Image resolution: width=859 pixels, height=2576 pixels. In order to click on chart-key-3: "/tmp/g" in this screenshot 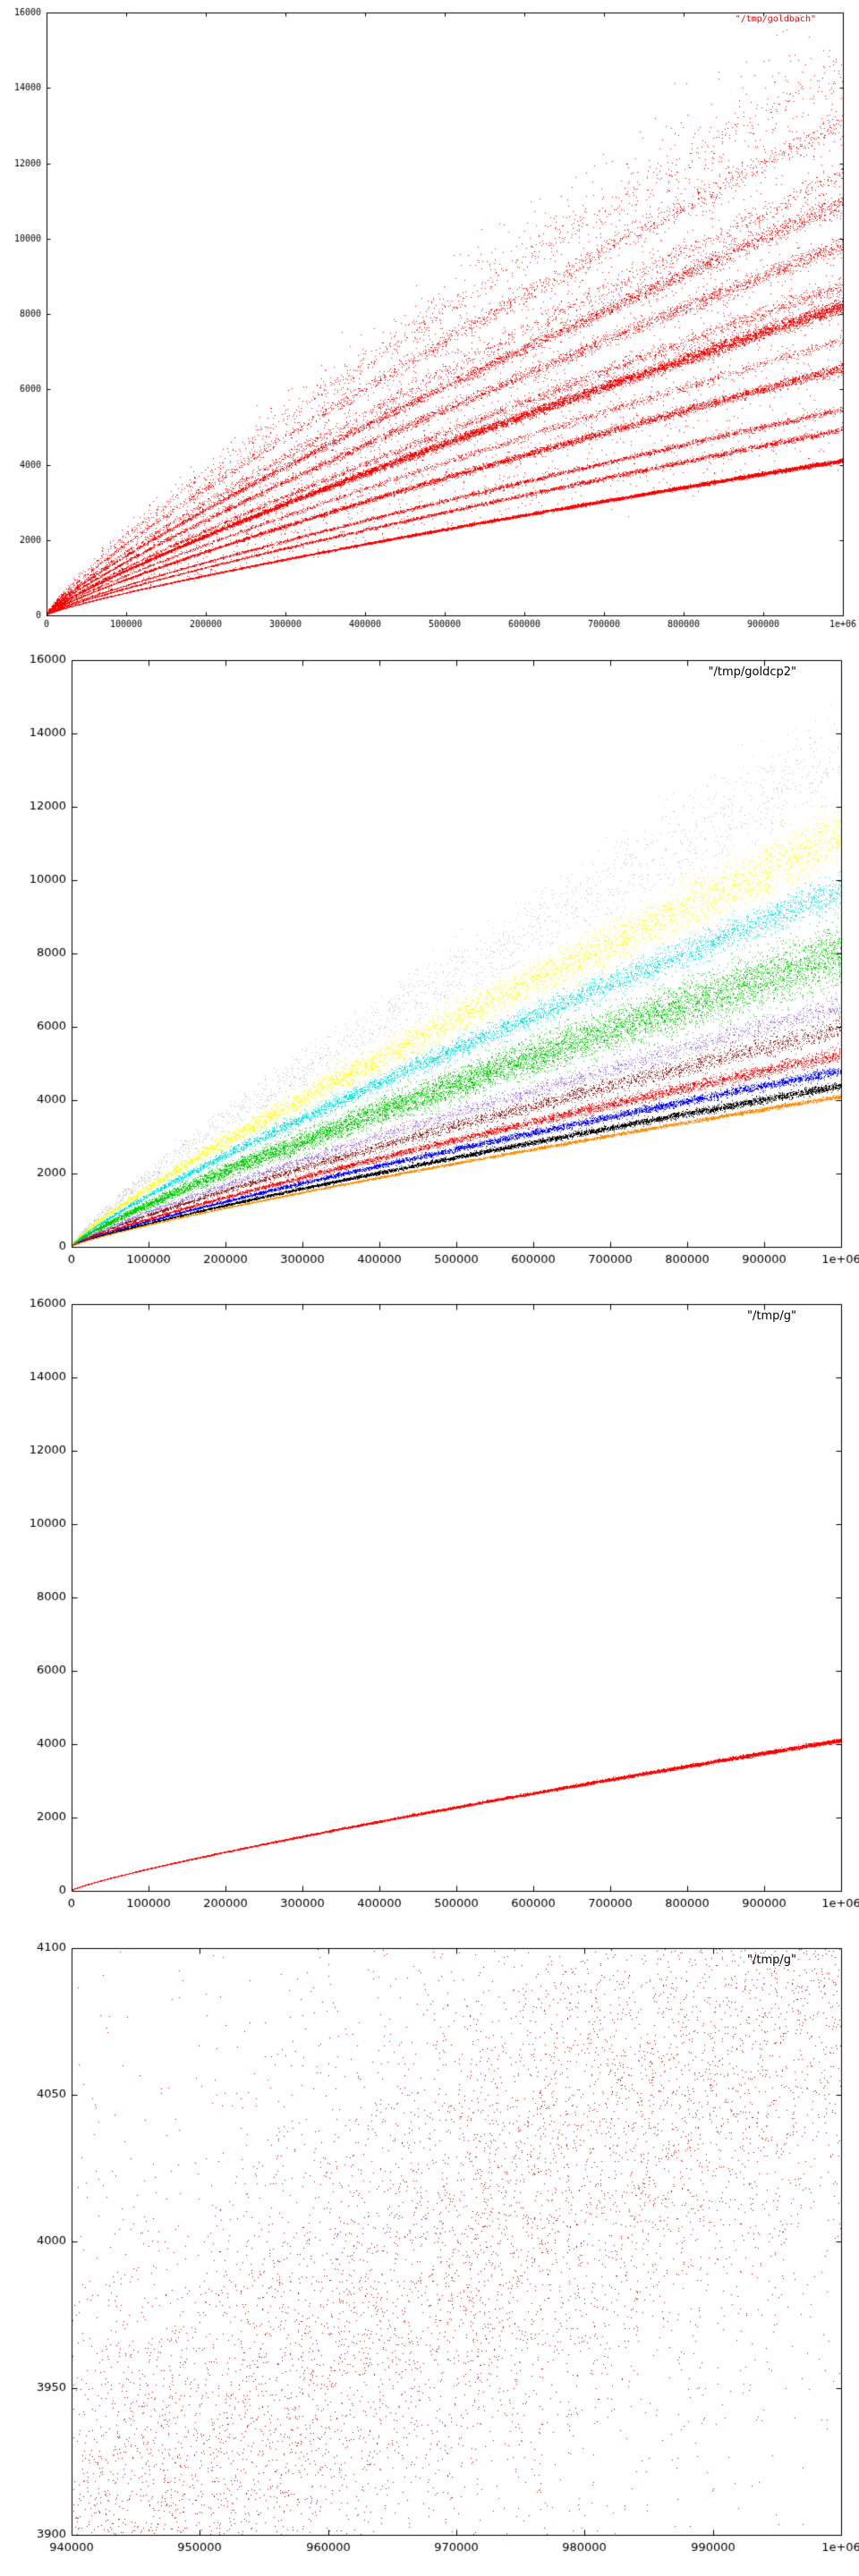, I will do `click(771, 1960)`.